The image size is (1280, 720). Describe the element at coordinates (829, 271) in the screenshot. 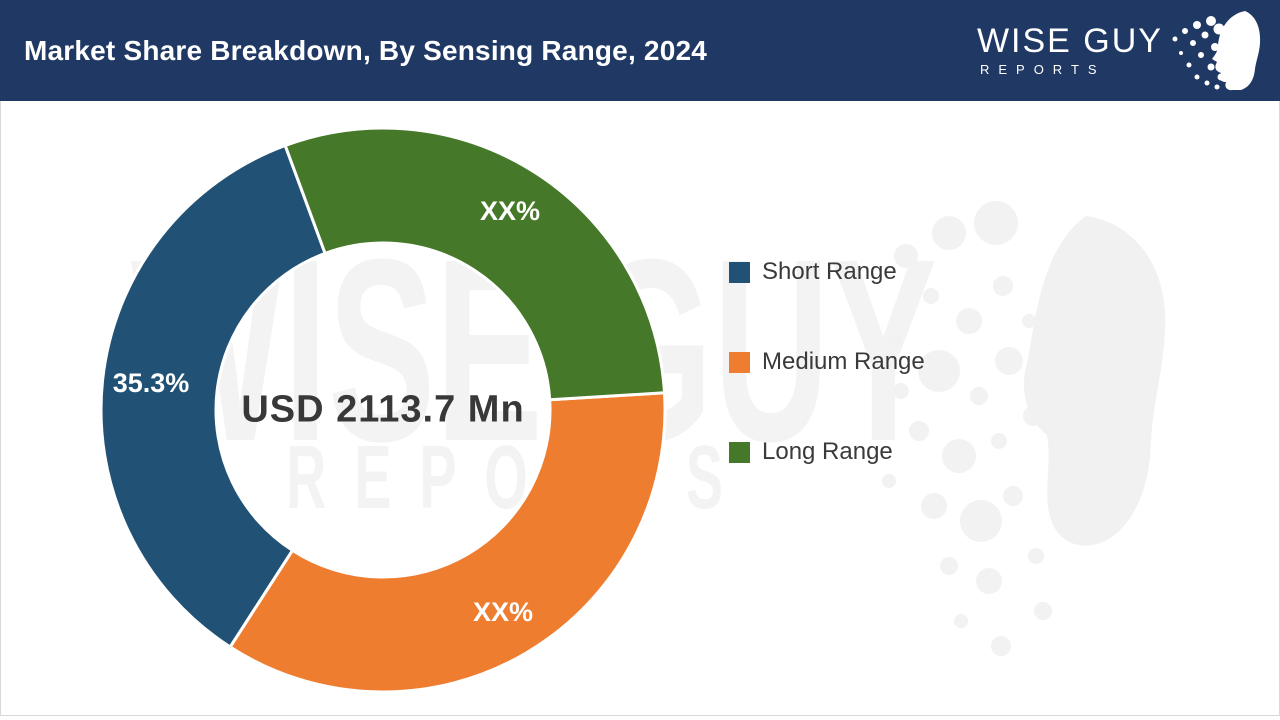

I see `legend-label: Short Range` at that location.